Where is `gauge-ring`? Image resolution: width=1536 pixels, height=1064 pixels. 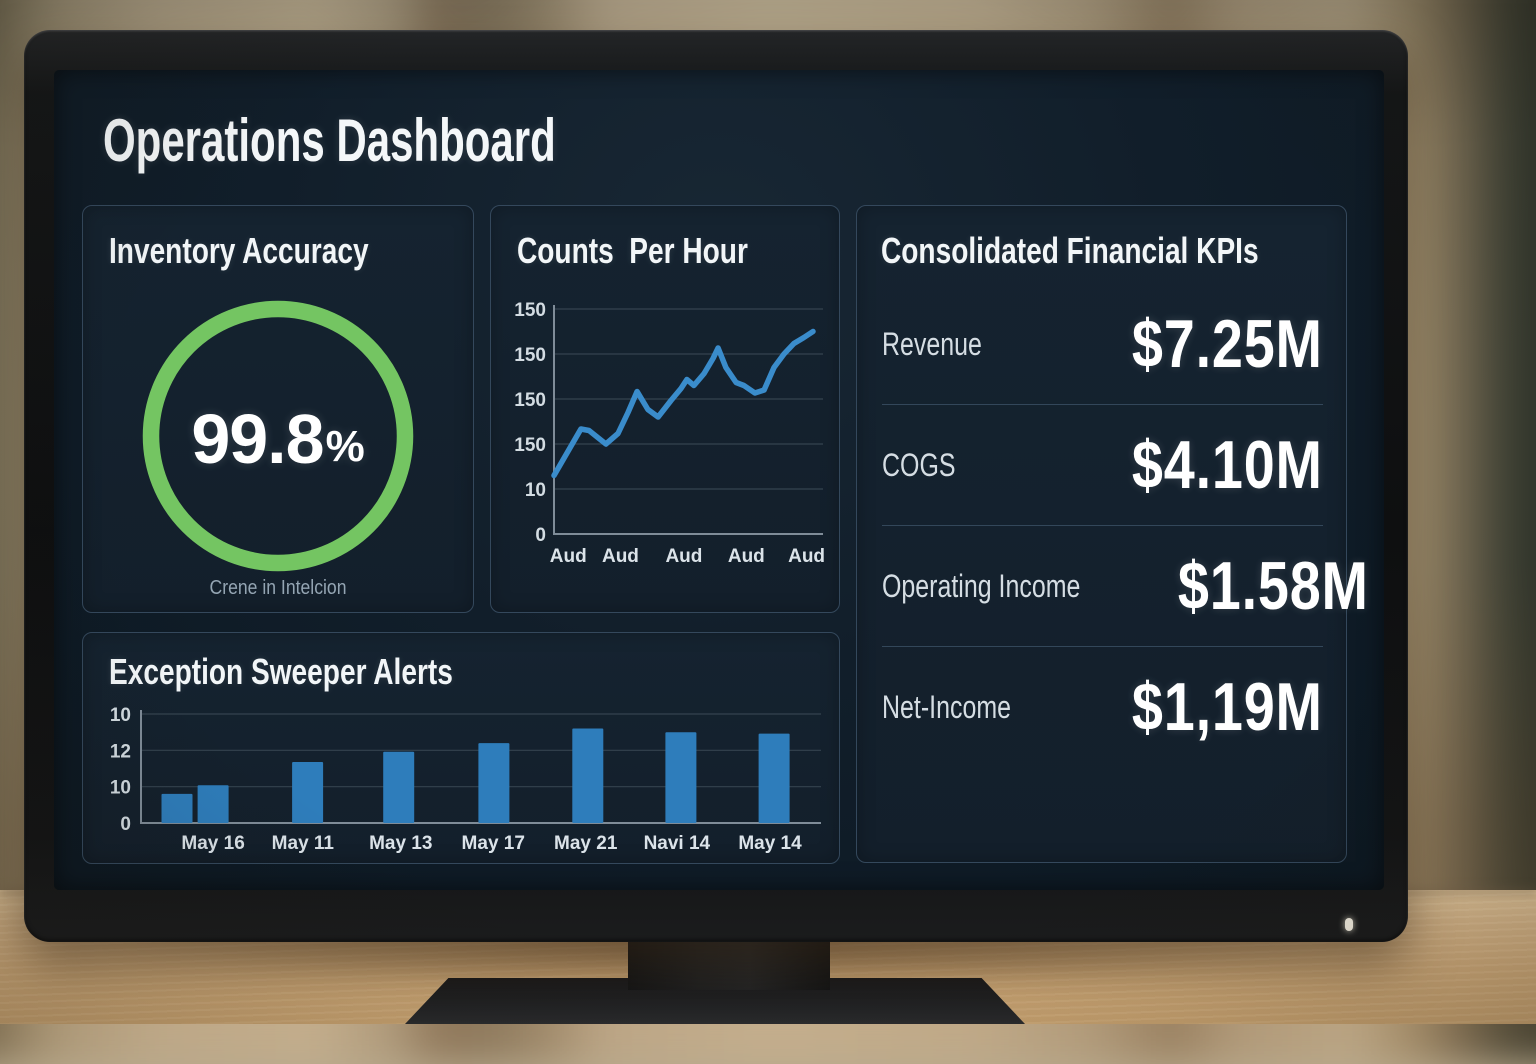
gauge-ring is located at coordinates (278, 436).